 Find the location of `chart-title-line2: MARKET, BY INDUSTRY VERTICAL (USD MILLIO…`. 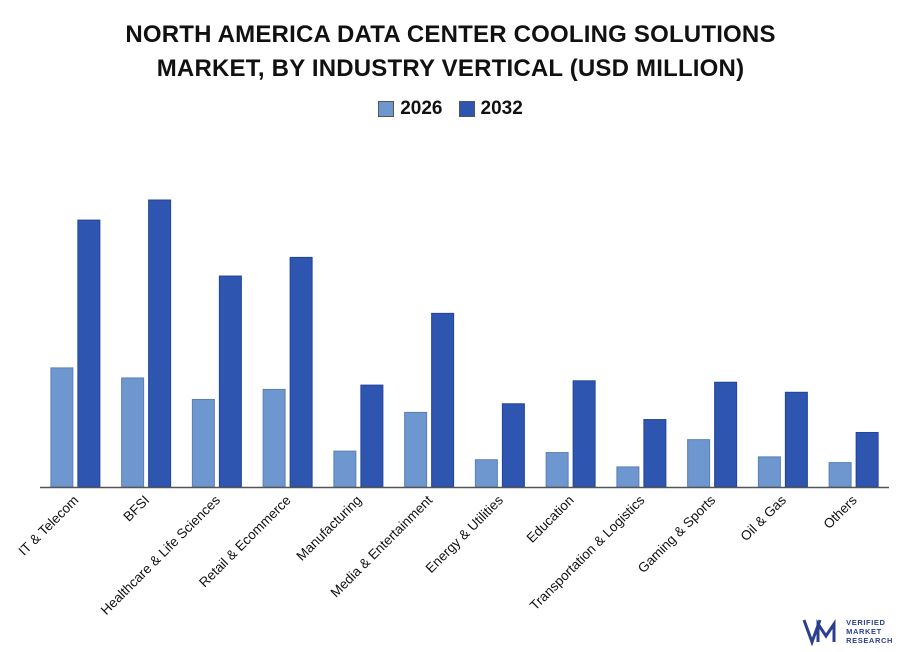

chart-title-line2: MARKET, BY INDUSTRY VERTICAL (USD MILLIO… is located at coordinates (450, 68).